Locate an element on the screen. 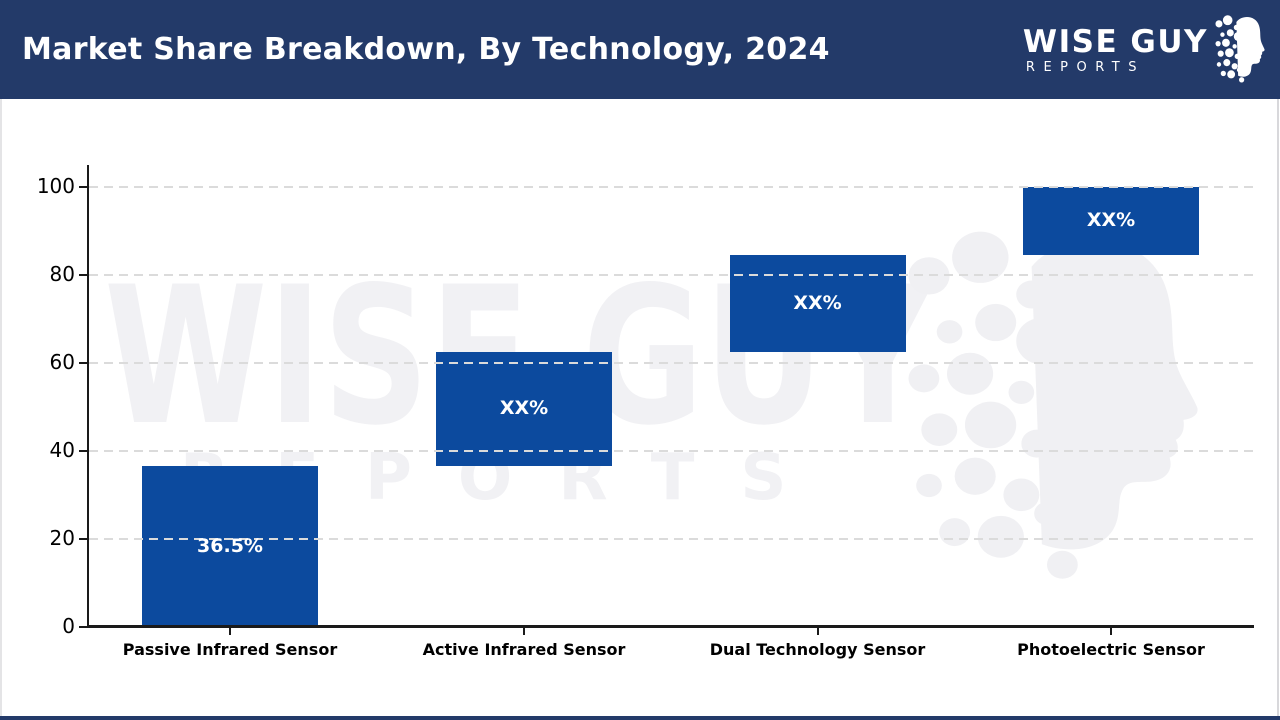  brand-logo: WISE GUY REPORTS is located at coordinates (1144, 50).